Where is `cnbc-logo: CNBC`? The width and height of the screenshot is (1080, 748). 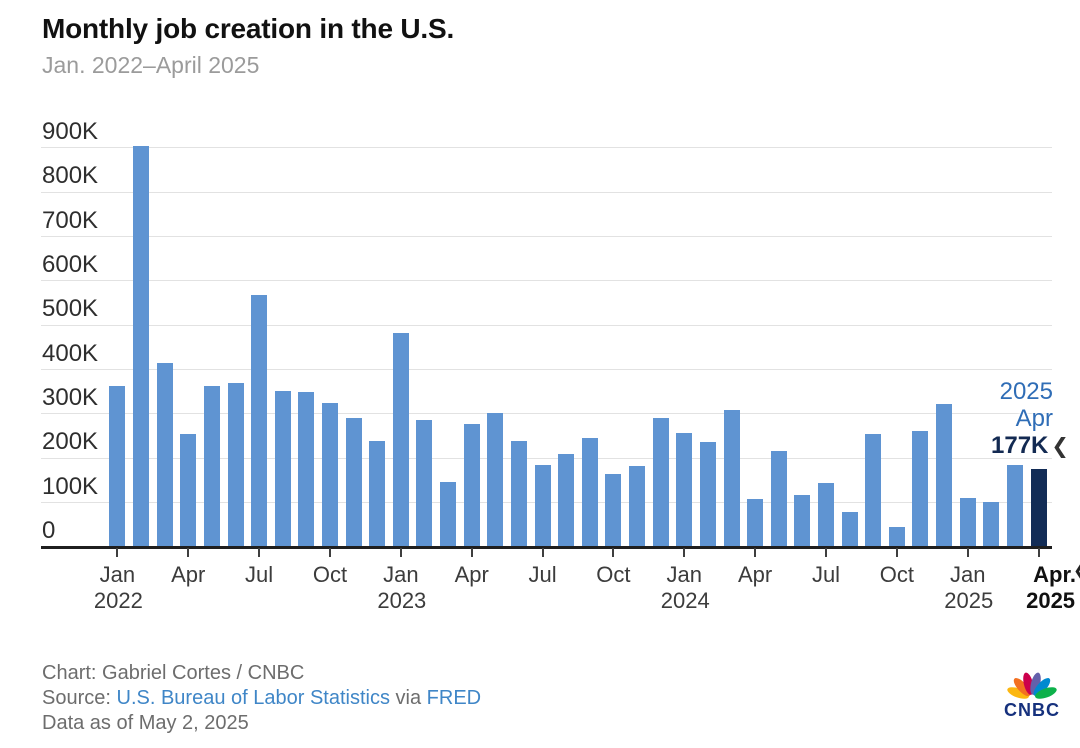 cnbc-logo: CNBC is located at coordinates (1032, 692).